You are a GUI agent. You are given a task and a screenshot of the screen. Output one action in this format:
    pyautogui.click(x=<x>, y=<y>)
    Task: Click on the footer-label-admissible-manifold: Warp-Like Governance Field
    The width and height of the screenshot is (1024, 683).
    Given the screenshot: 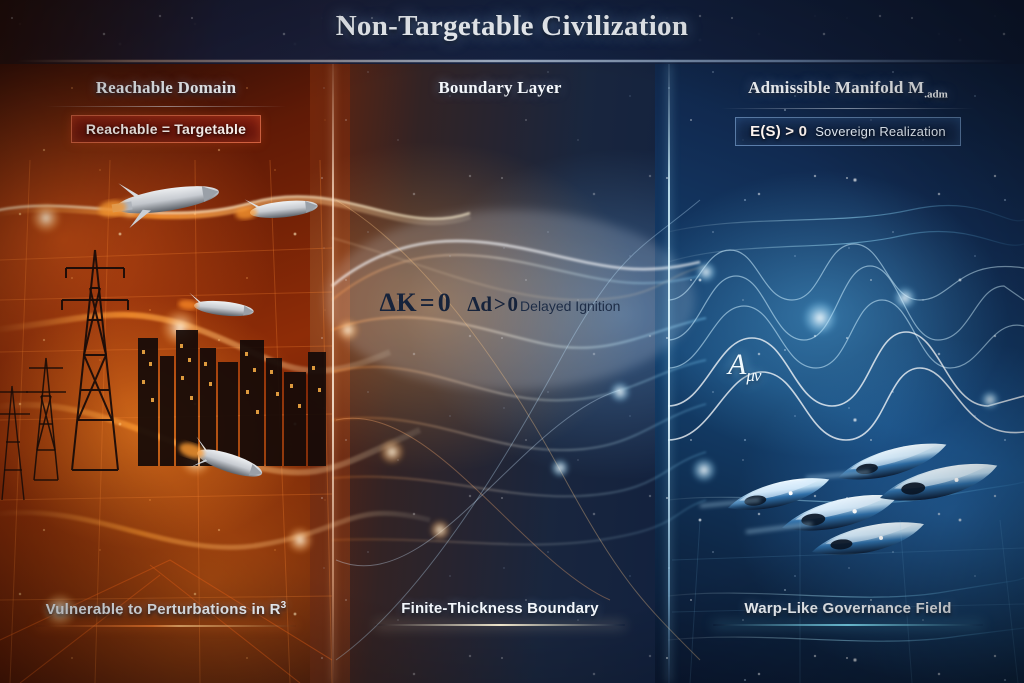 What is the action you would take?
    pyautogui.click(x=848, y=613)
    